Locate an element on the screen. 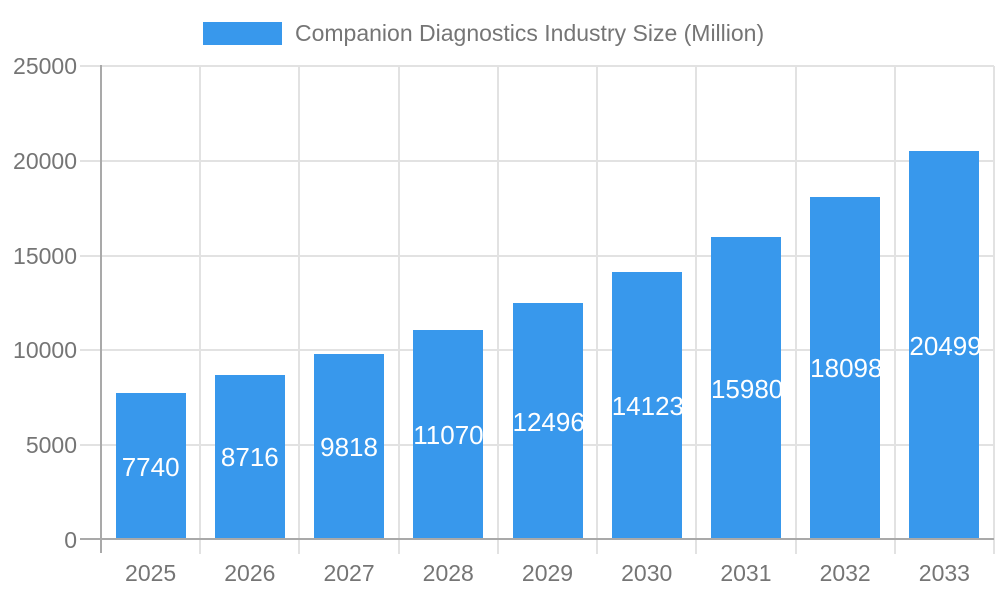  bar-value-label: 8716 is located at coordinates (249, 457).